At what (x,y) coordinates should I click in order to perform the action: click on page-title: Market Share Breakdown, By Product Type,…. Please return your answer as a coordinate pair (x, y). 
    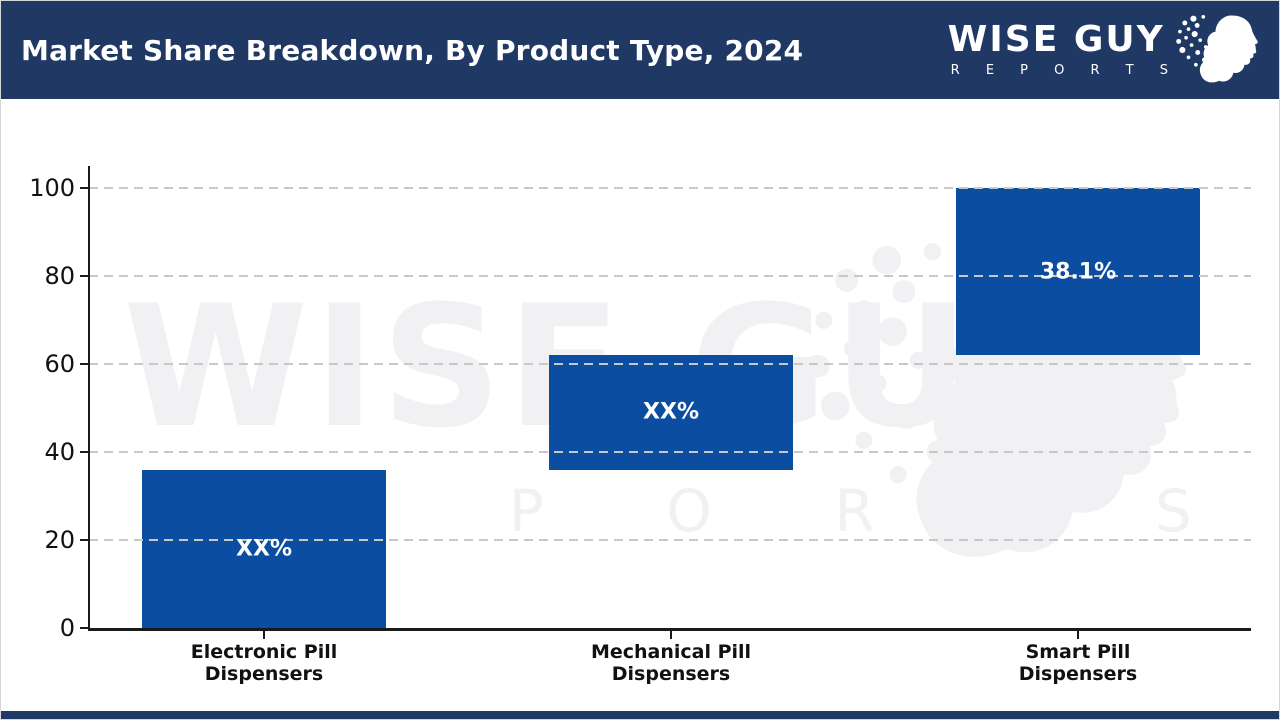
    Looking at the image, I should click on (412, 50).